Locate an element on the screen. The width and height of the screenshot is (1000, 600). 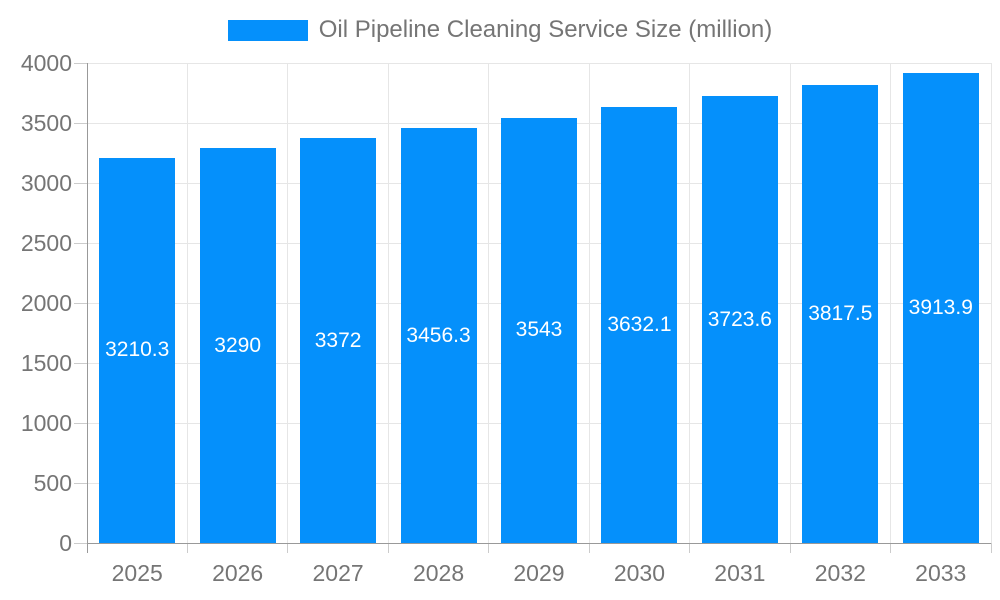
x-tick-label: 2025 is located at coordinates (137, 573).